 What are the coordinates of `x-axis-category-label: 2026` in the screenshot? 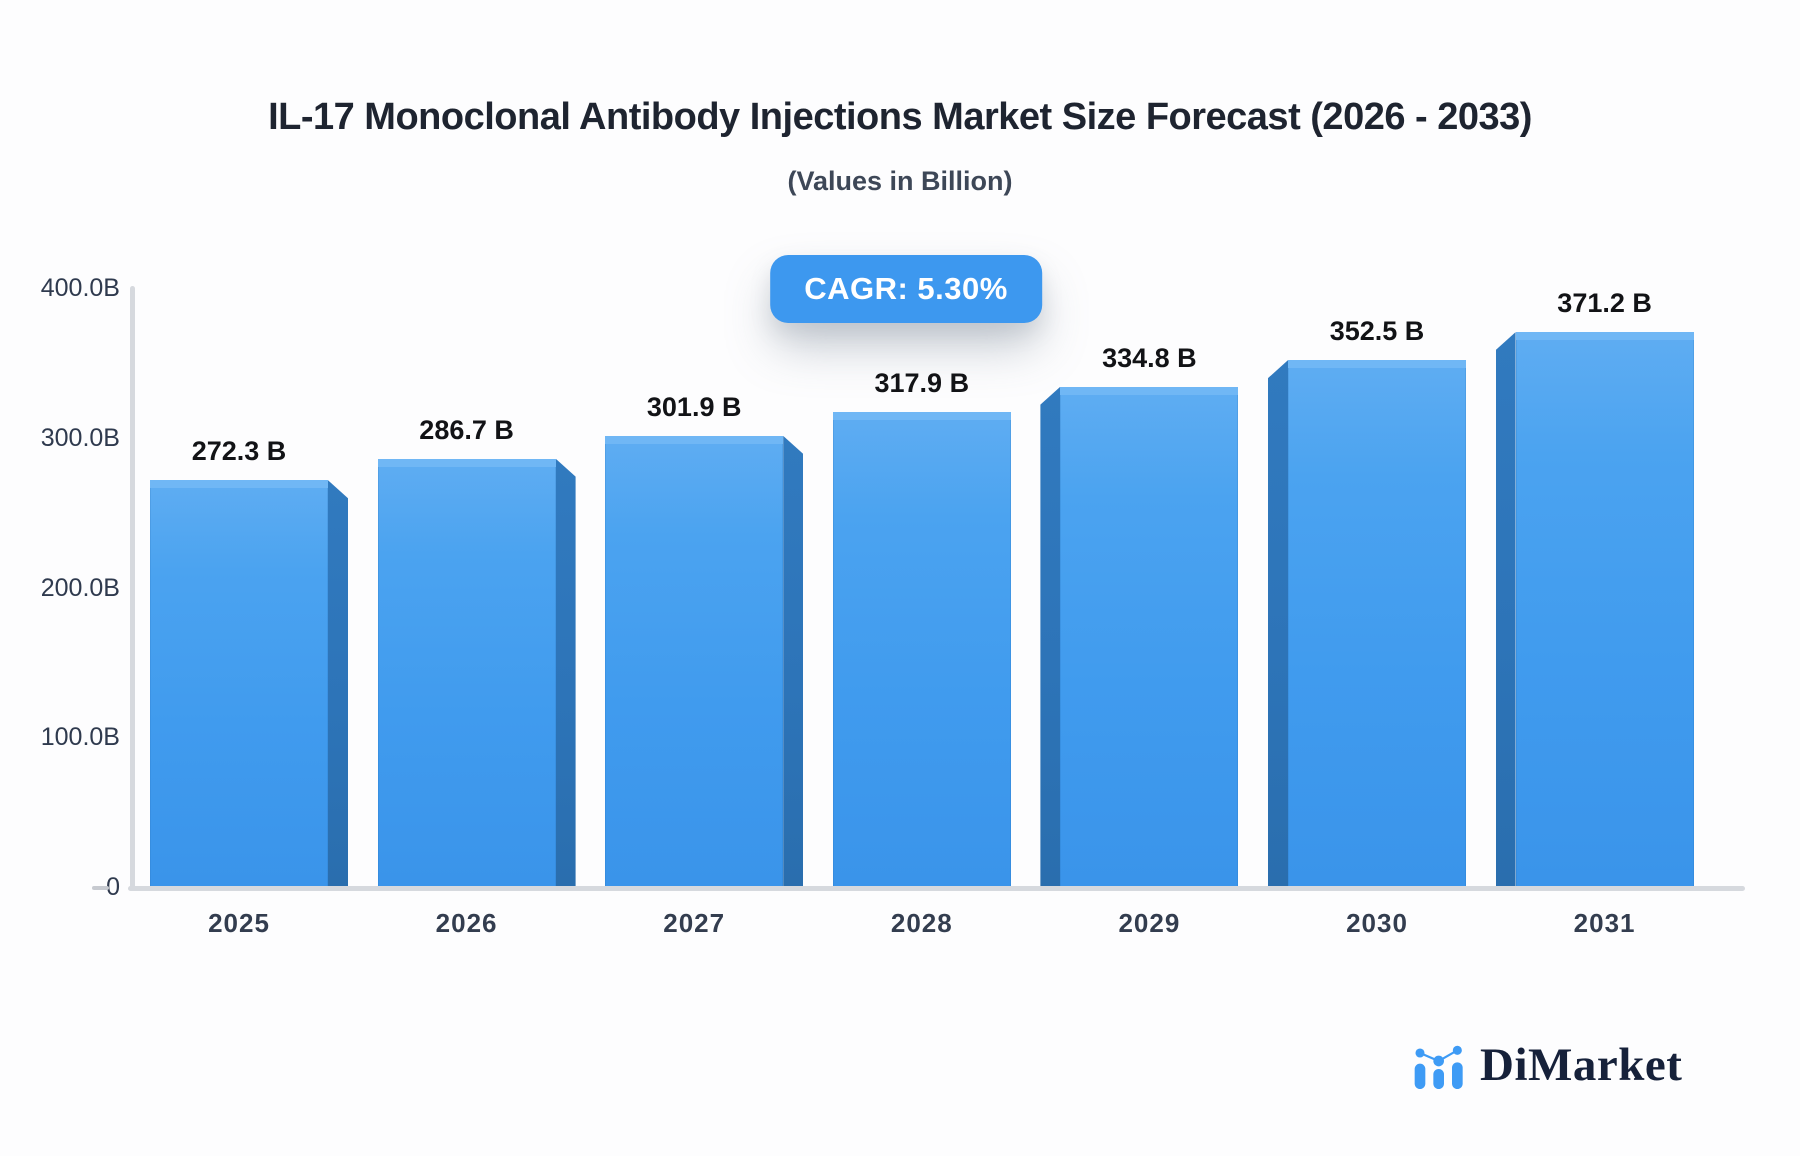 It's located at (466, 923).